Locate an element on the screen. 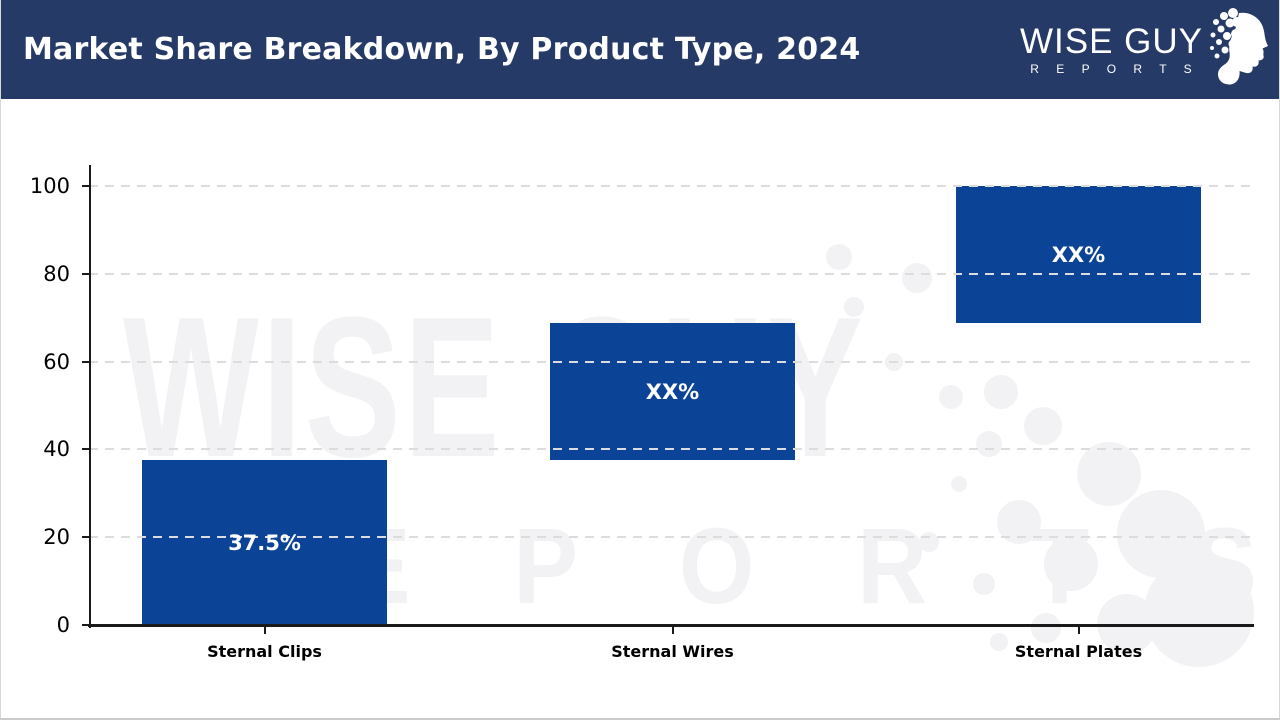 Image resolution: width=1280 pixels, height=720 pixels. wiseguy-logo-text: WISE GUY R E P O R T S is located at coordinates (1111, 49).